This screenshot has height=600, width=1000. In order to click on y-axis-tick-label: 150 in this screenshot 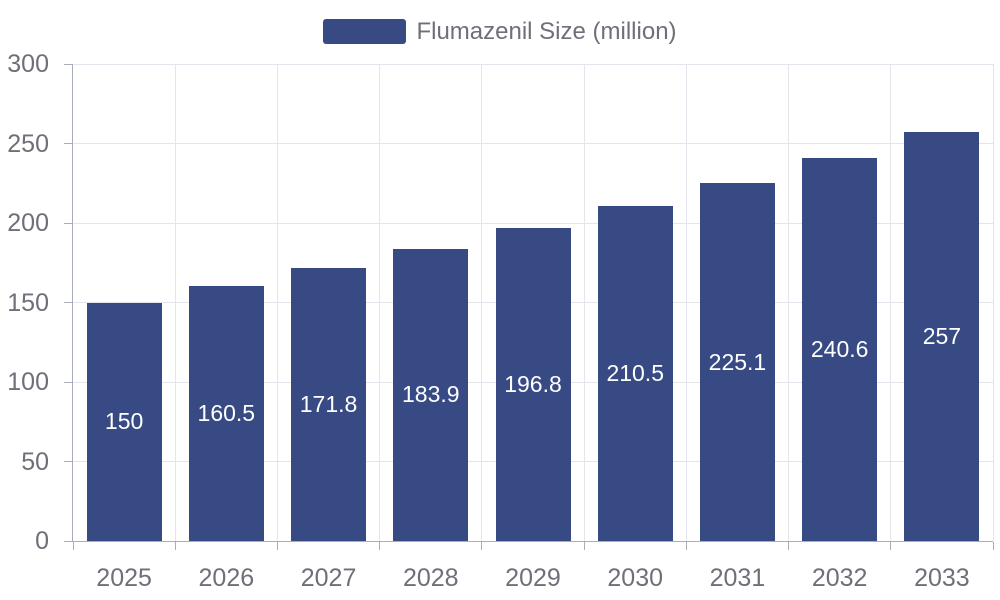, I will do `click(28, 302)`.